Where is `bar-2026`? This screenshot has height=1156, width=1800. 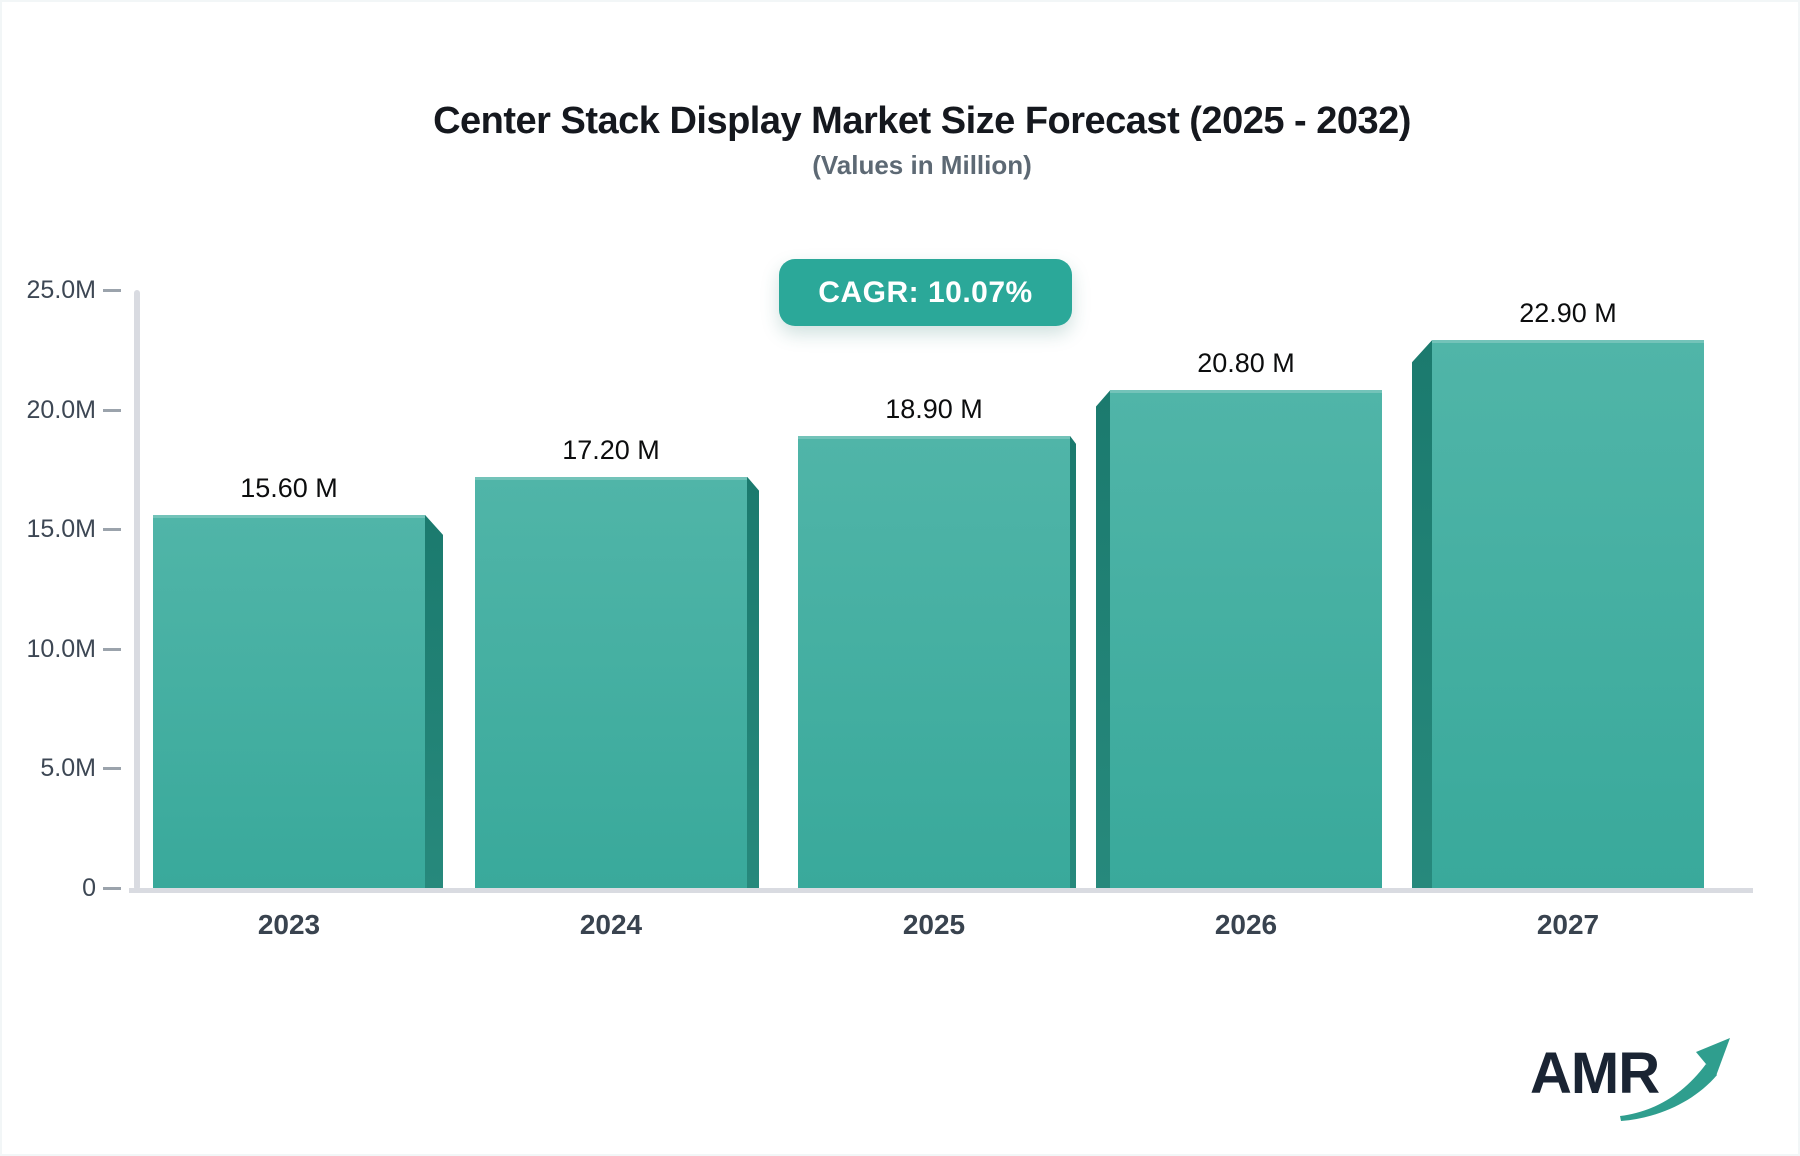 bar-2026 is located at coordinates (1246, 639).